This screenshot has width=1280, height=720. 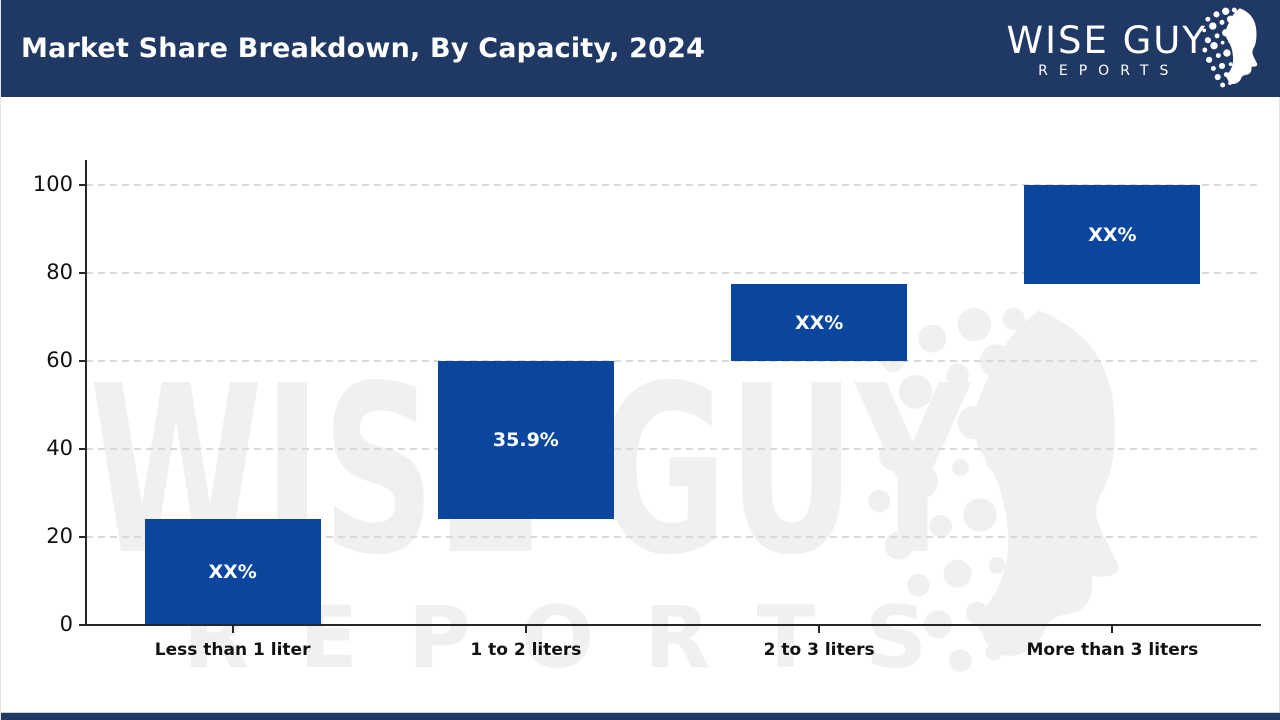 What do you see at coordinates (1230, 47) in the screenshot?
I see `dotted-head-icon` at bounding box center [1230, 47].